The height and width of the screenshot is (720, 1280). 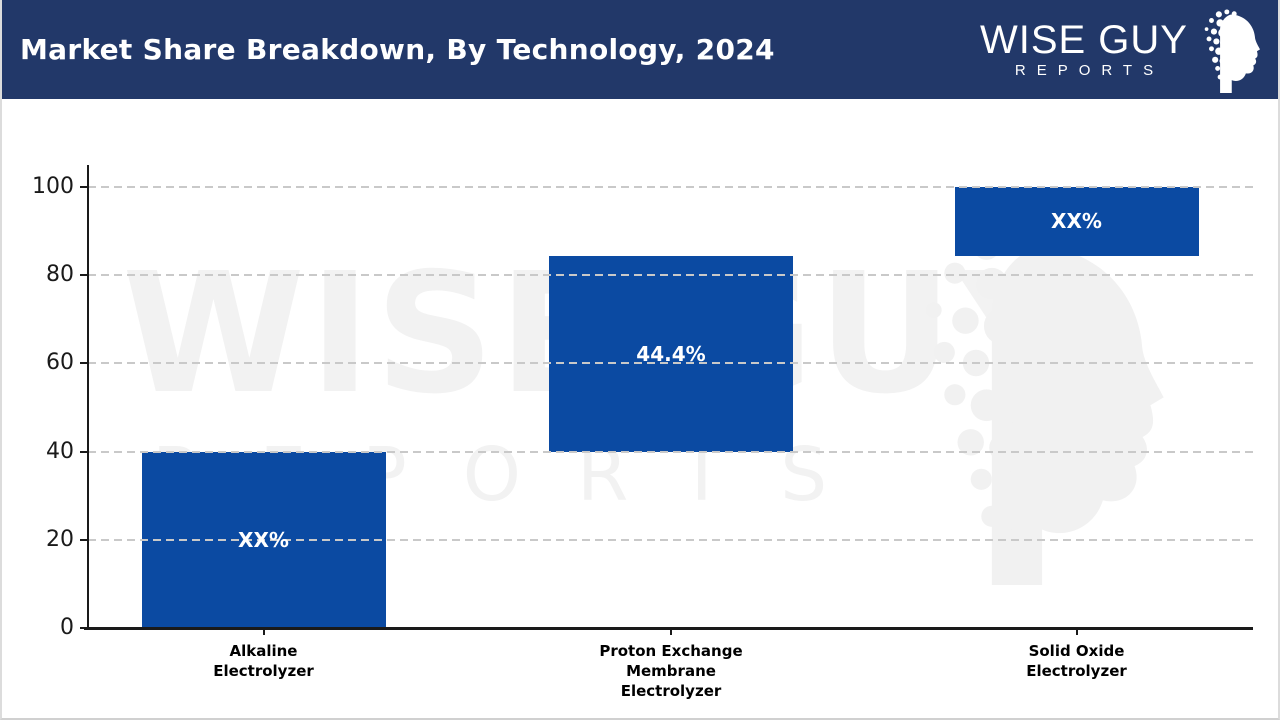 What do you see at coordinates (60, 451) in the screenshot?
I see `y-axis-tick-label: 40` at bounding box center [60, 451].